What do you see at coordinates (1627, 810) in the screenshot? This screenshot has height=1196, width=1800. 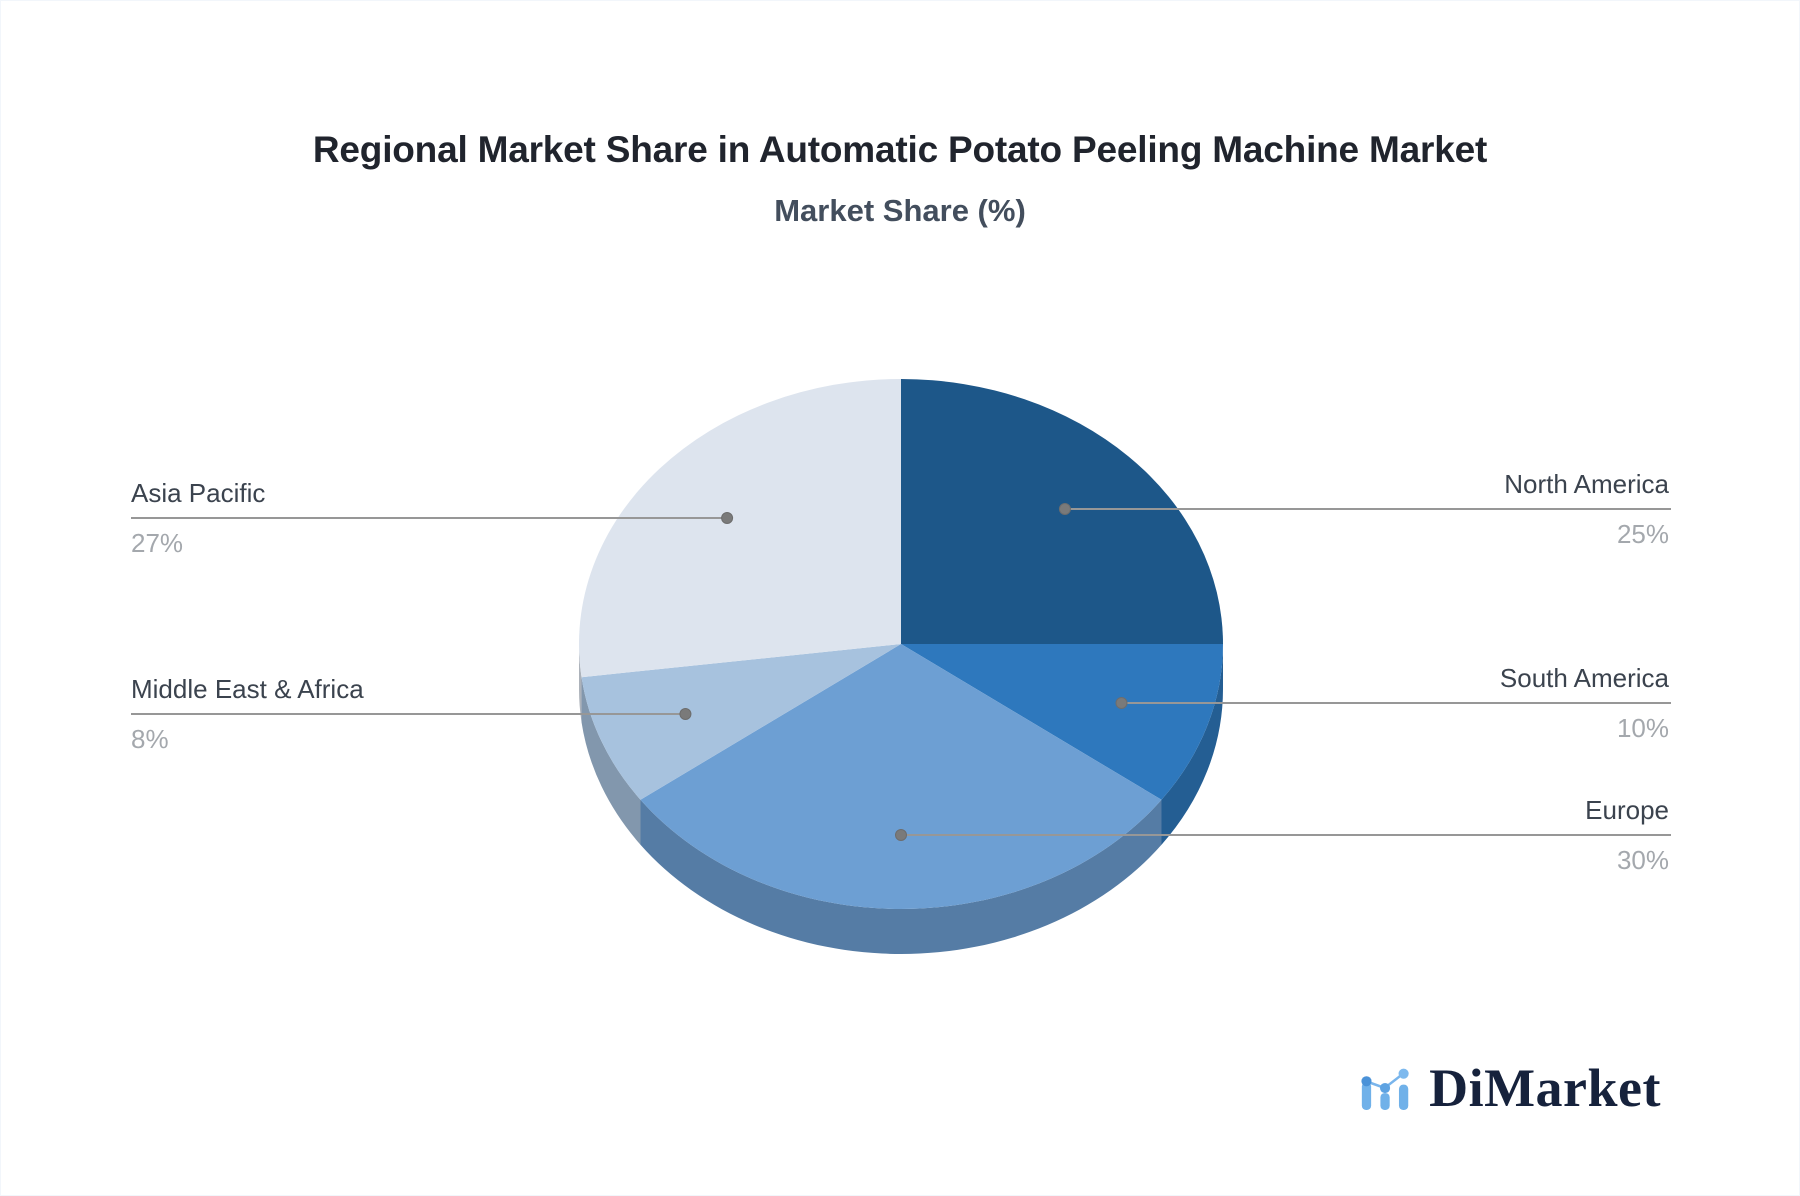 I see `slice-label: Europe` at bounding box center [1627, 810].